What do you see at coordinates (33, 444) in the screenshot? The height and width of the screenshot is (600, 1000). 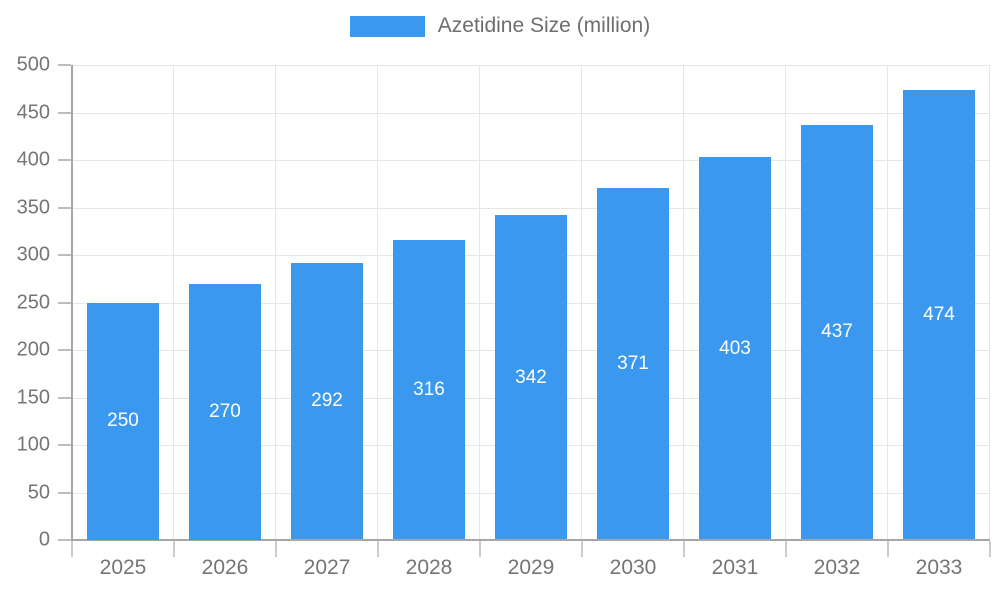 I see `y-axis-label: 100` at bounding box center [33, 444].